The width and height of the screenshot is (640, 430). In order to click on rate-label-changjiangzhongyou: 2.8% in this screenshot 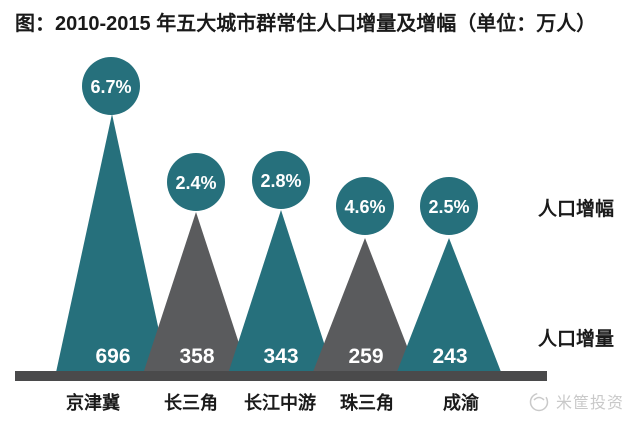, I will do `click(280, 181)`.